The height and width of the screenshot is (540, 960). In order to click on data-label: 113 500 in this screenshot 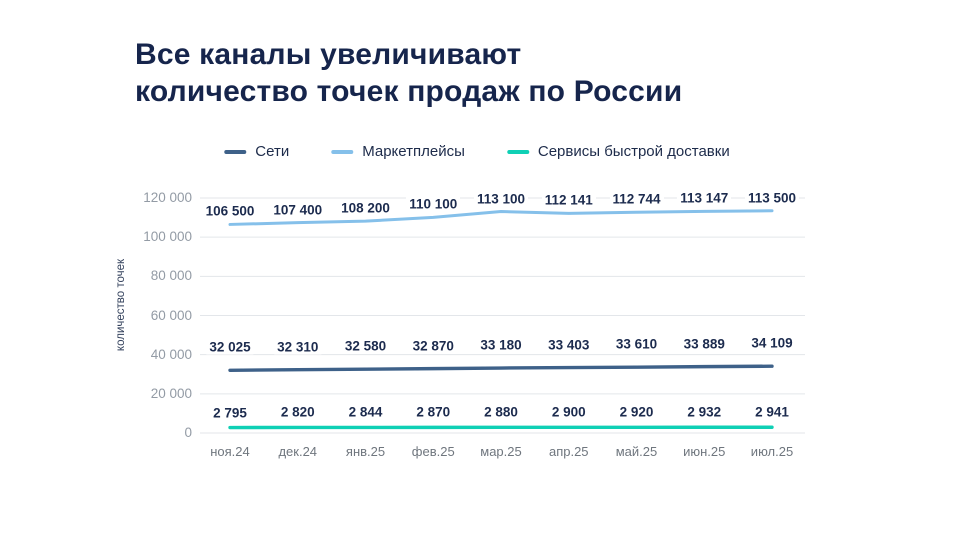, I will do `click(772, 198)`.